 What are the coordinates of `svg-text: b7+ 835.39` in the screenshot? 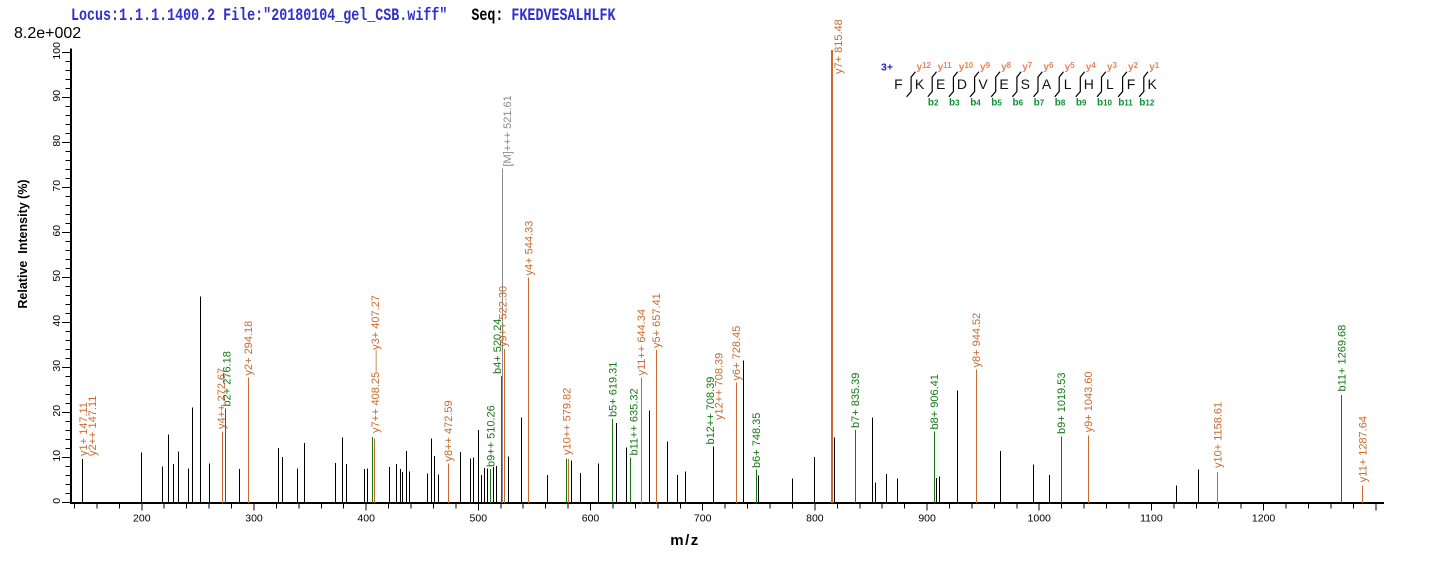 It's located at (856, 400).